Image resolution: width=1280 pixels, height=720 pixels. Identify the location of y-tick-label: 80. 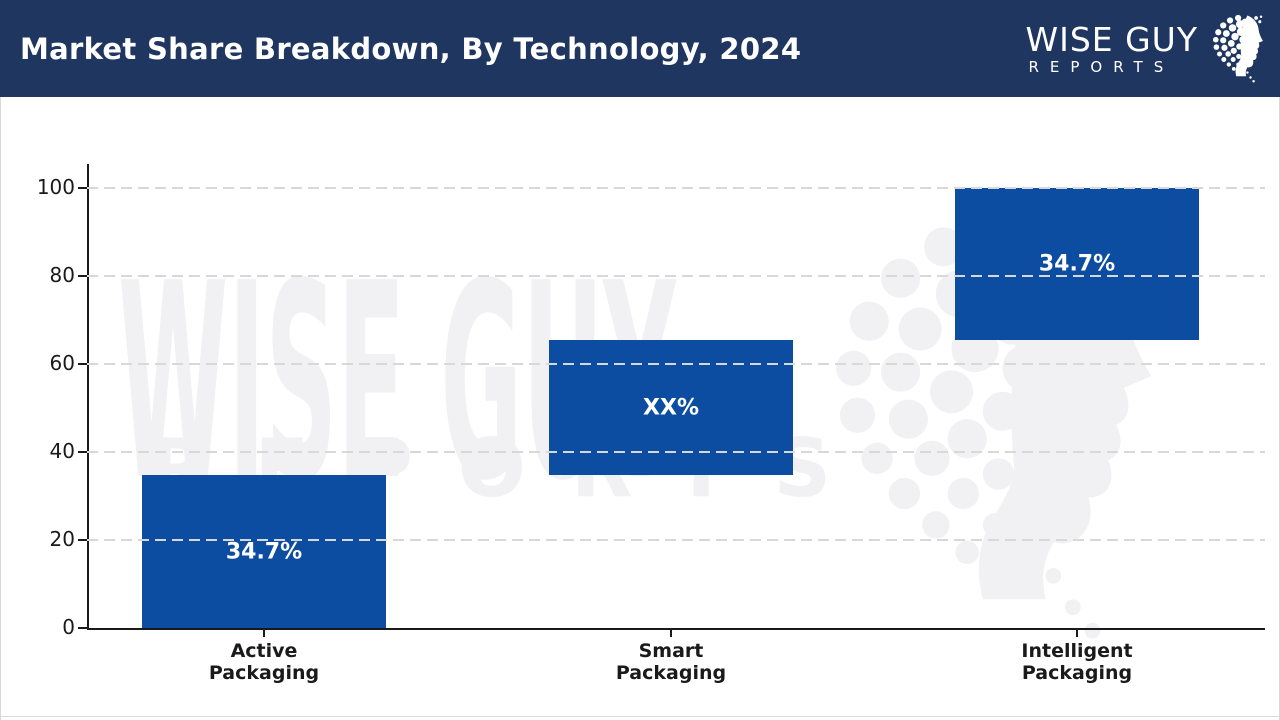
(62, 274).